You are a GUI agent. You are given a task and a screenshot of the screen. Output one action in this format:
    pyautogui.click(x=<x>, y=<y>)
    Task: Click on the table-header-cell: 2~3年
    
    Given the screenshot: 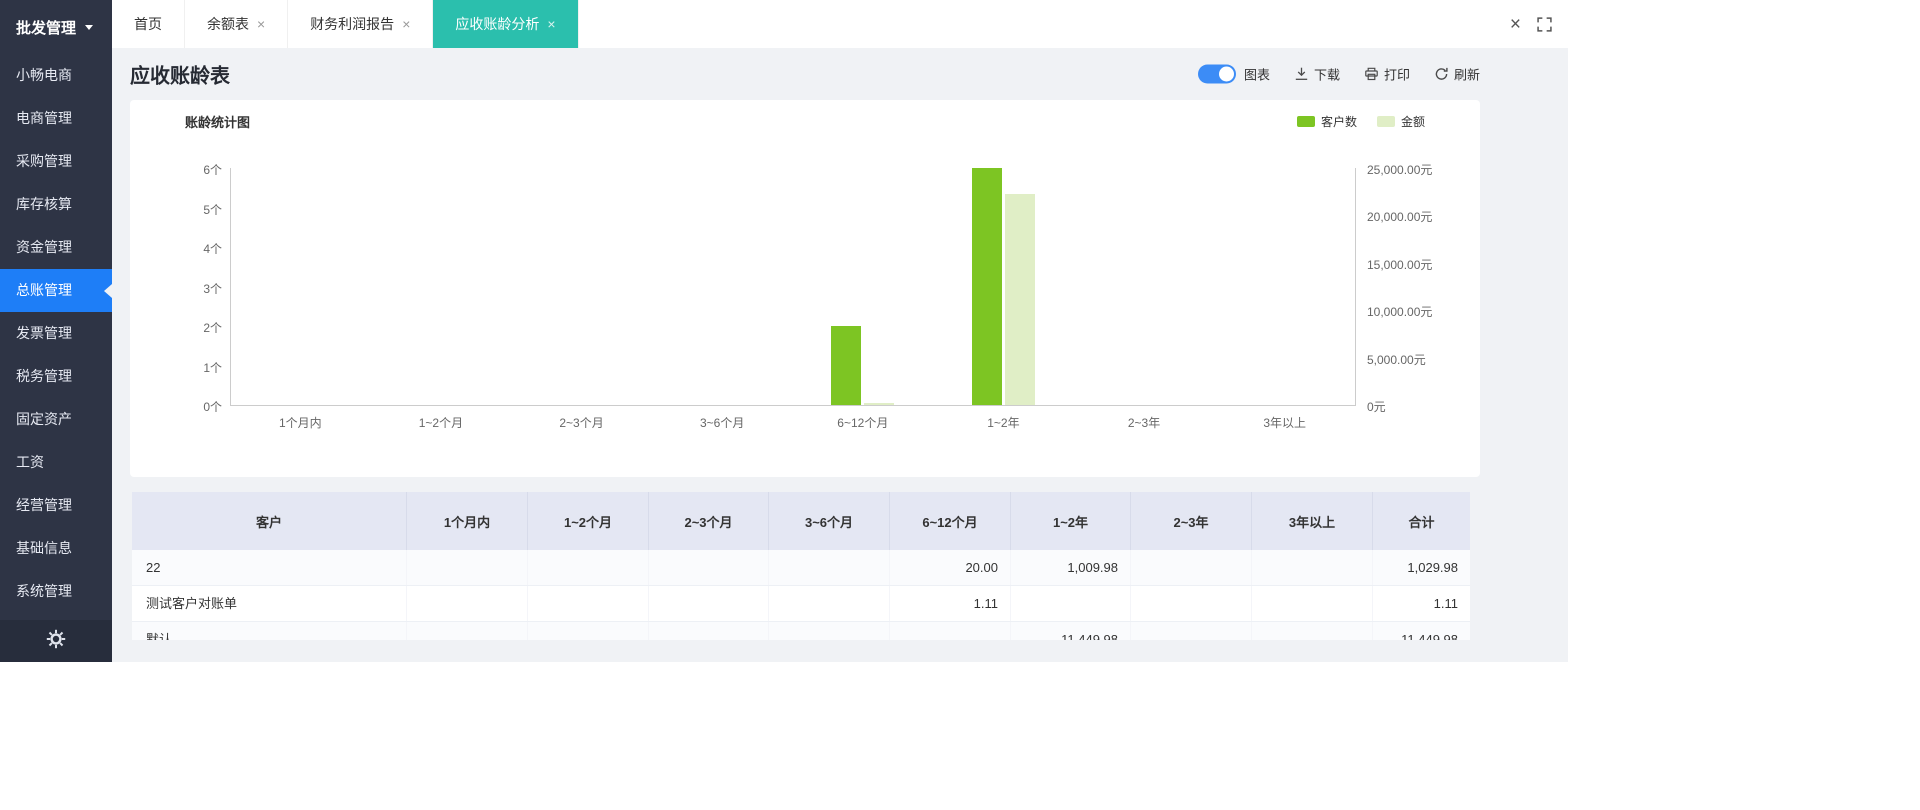 What is the action you would take?
    pyautogui.click(x=1191, y=521)
    